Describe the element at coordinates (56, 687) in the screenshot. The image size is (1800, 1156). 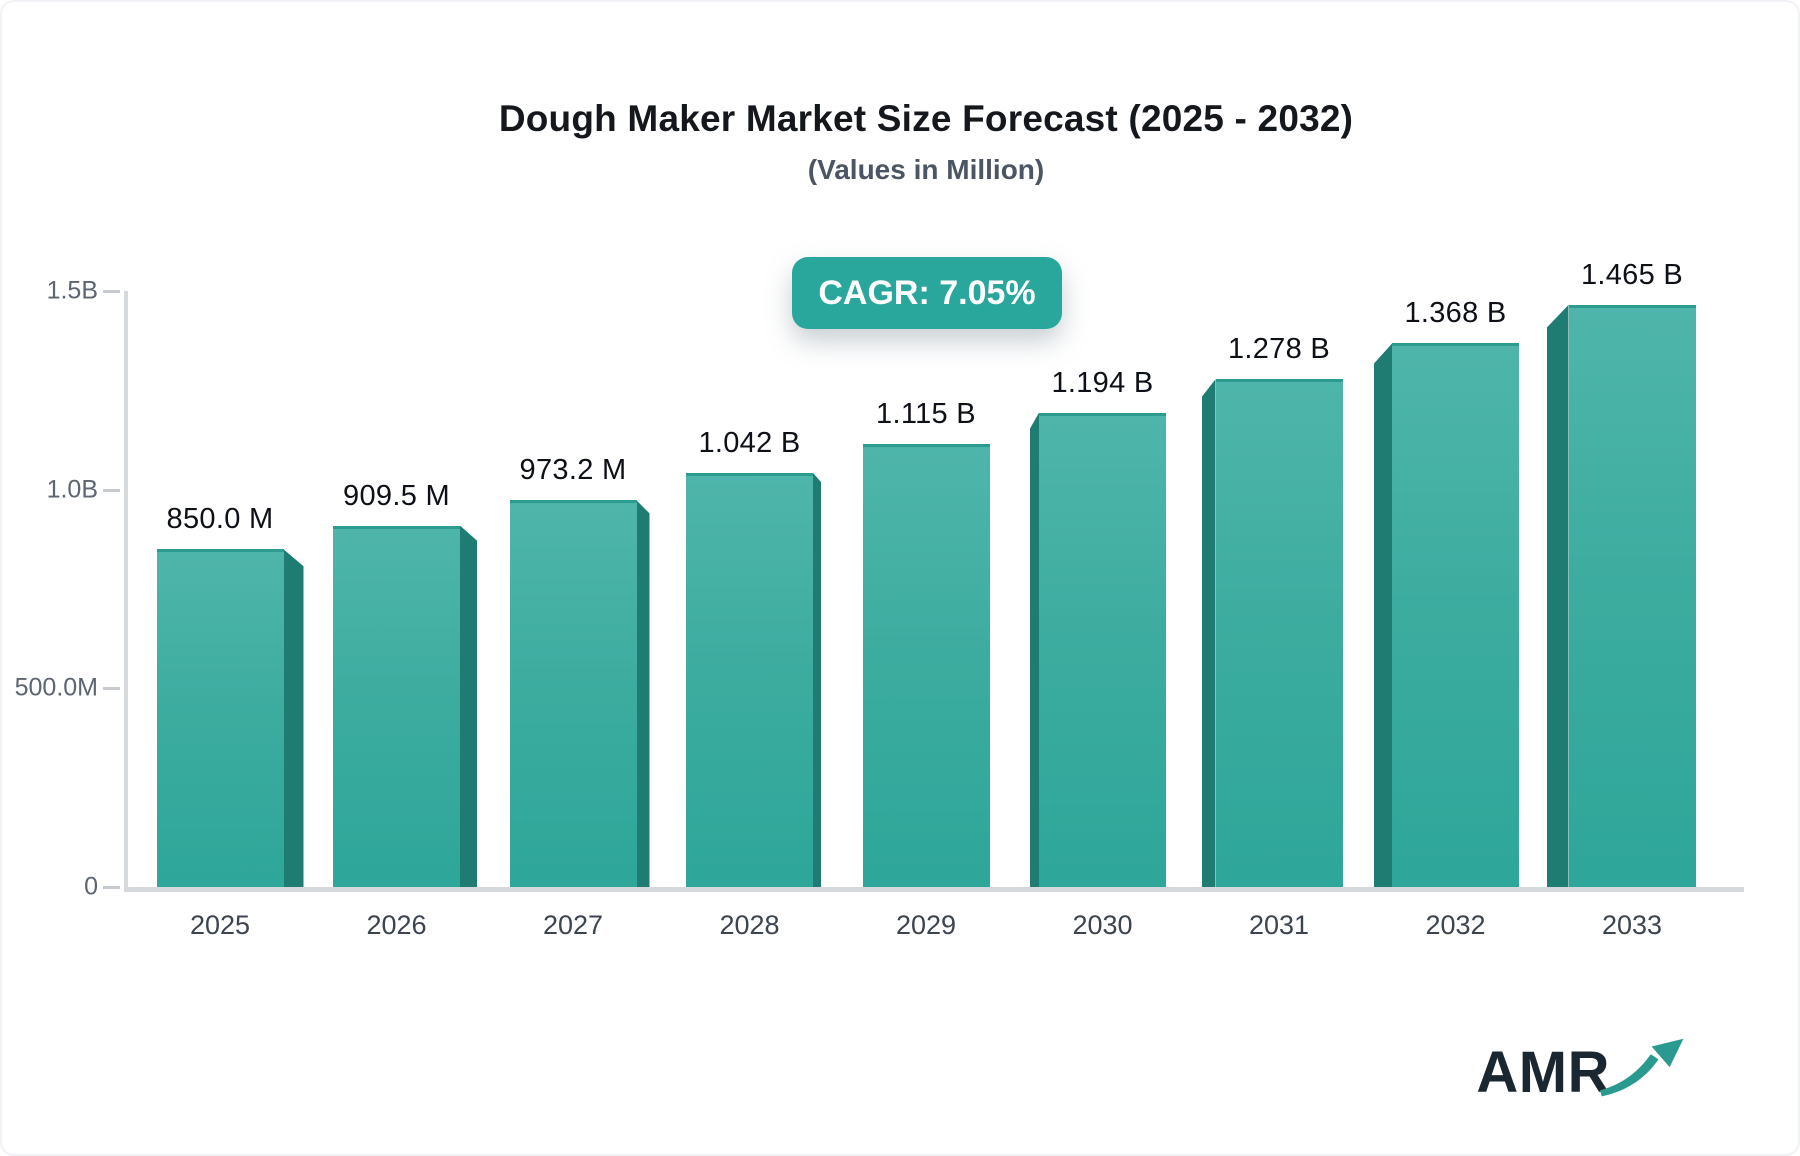
I see `y-tick-label: 500.0M` at that location.